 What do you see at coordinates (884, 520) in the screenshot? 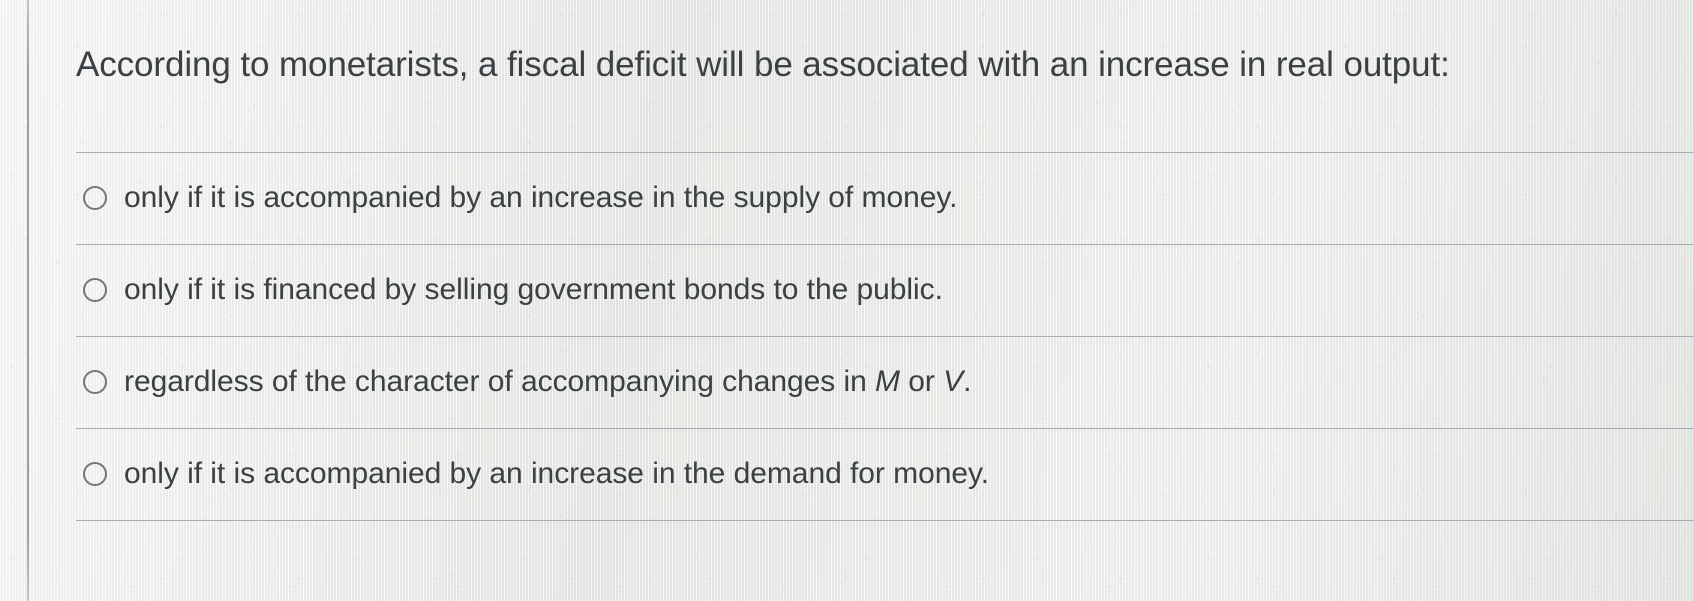
I see `option-divider-bottom` at bounding box center [884, 520].